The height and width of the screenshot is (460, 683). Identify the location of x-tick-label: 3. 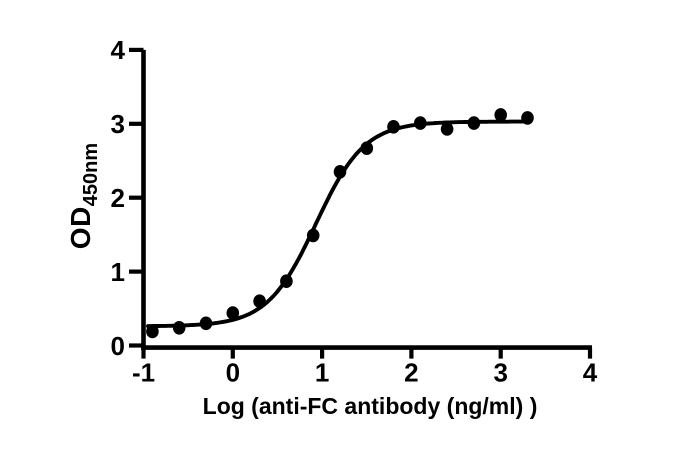
(500, 373).